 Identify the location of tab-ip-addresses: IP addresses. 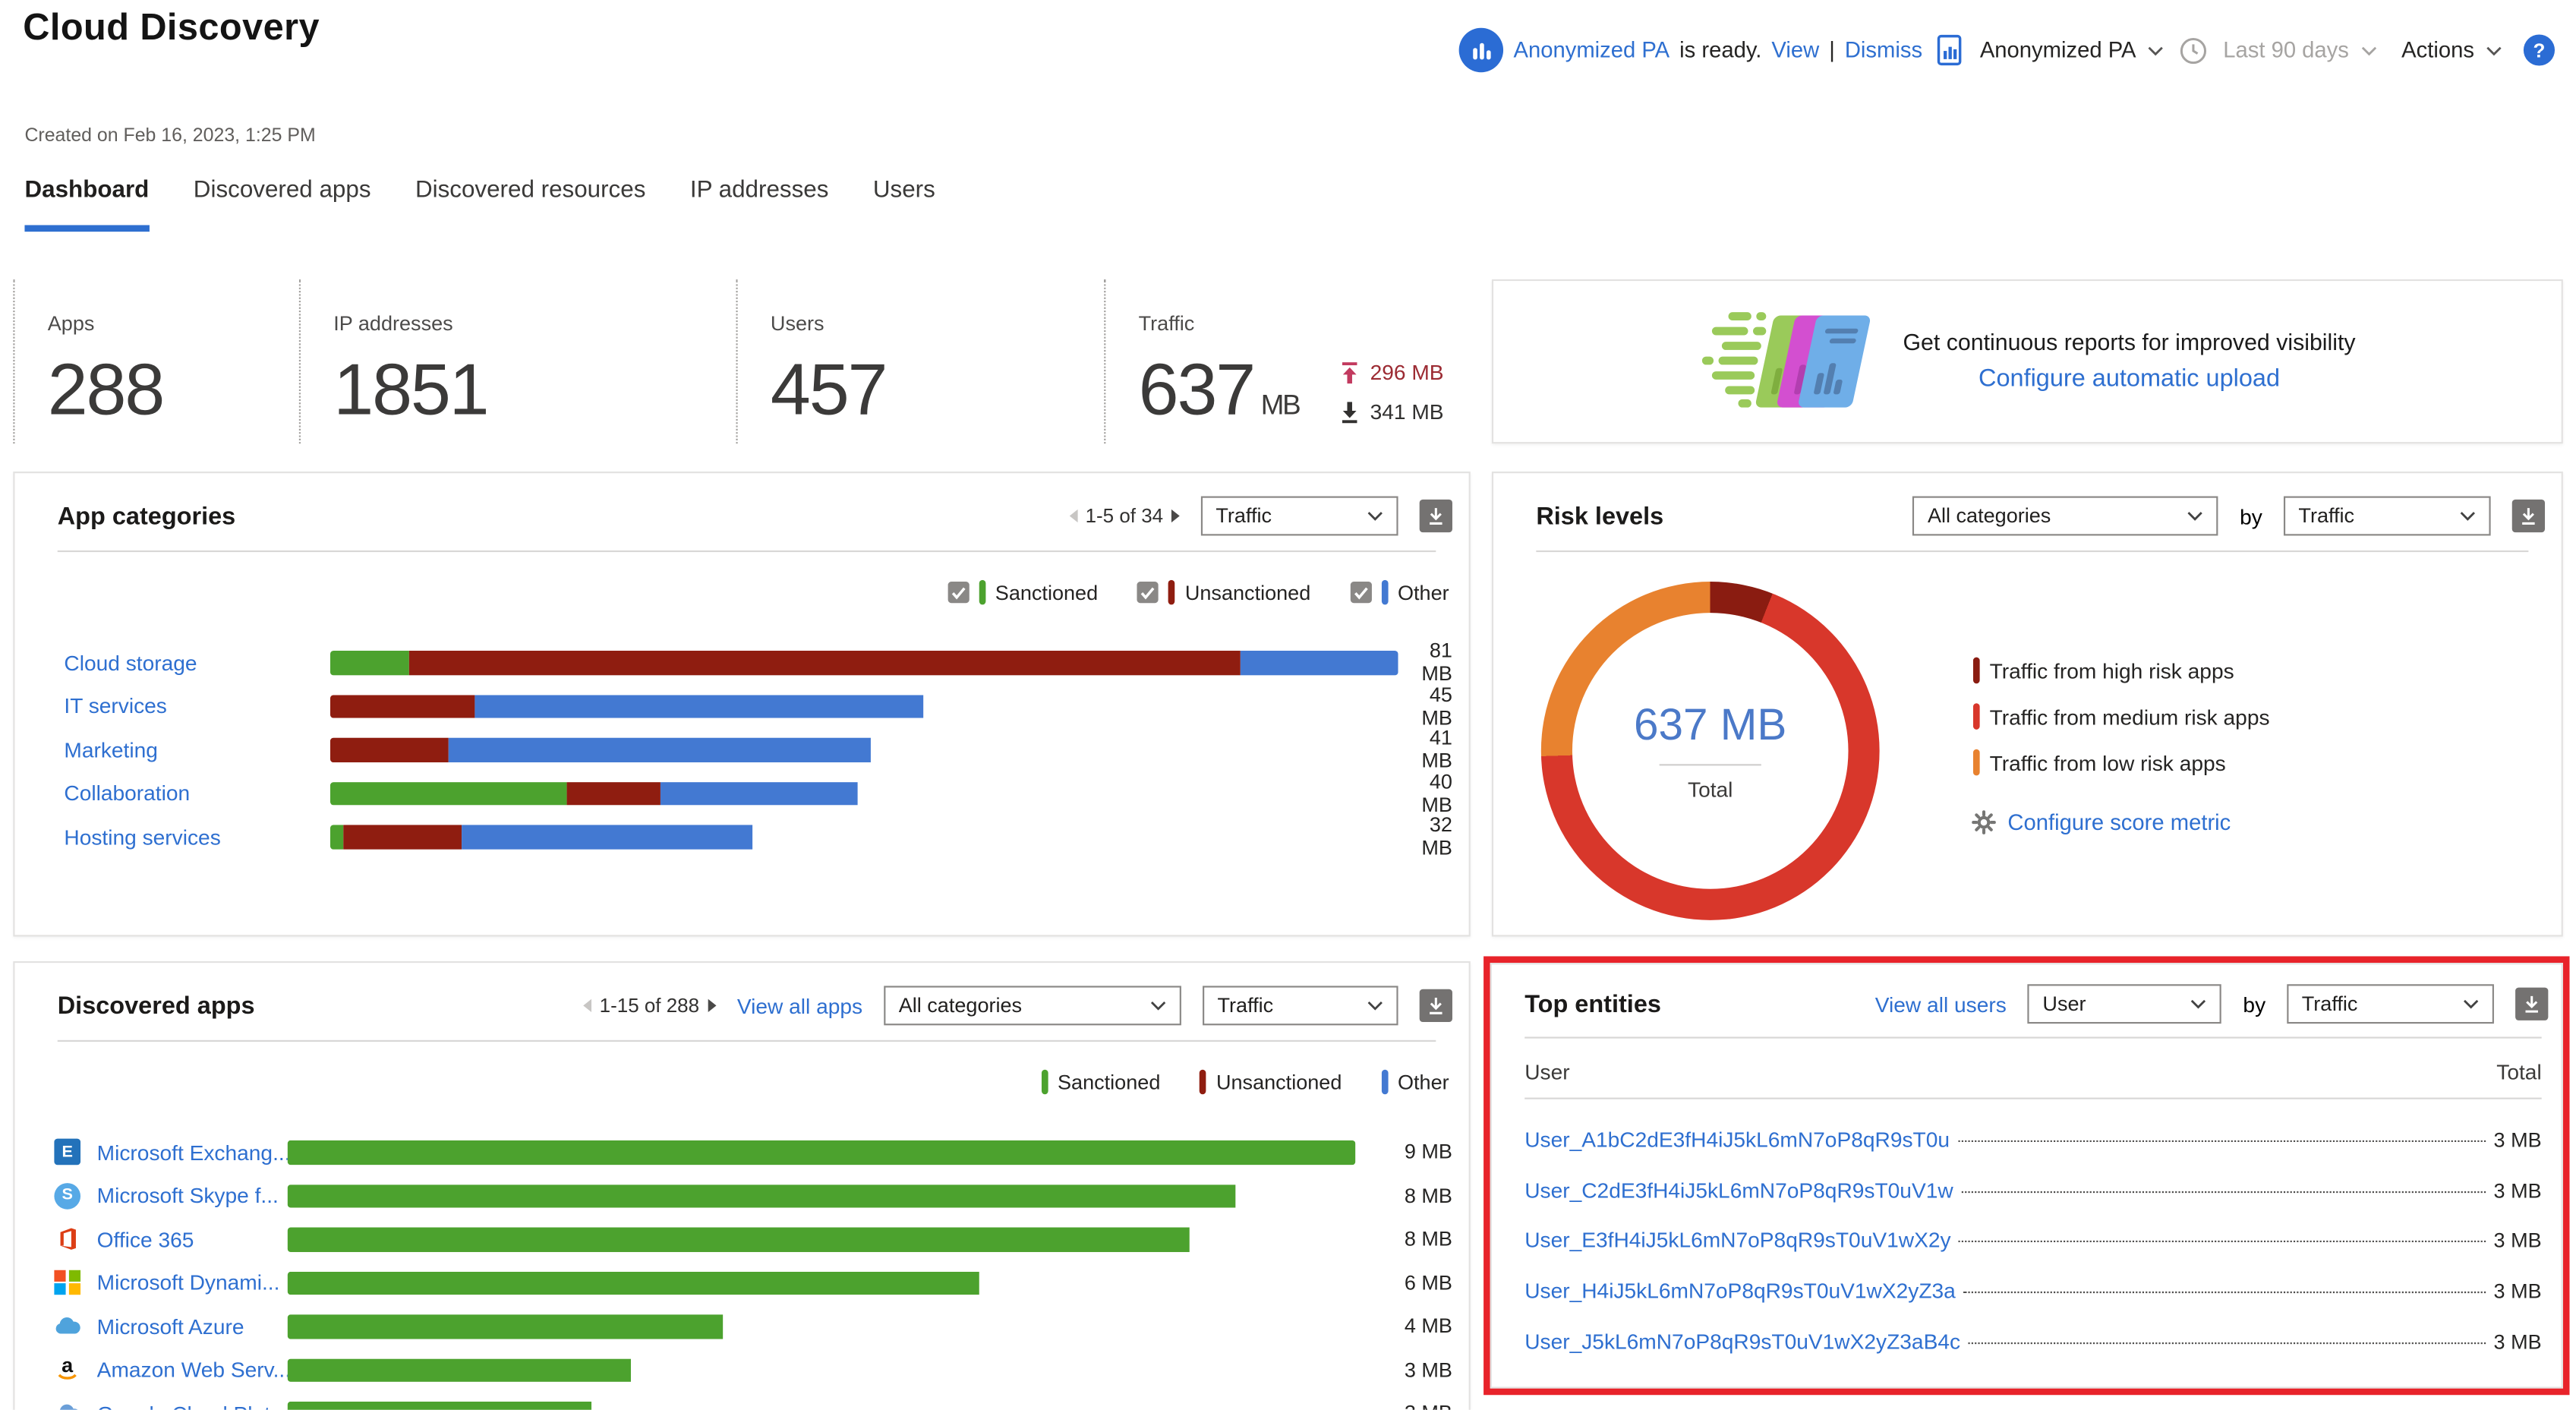
(759, 191).